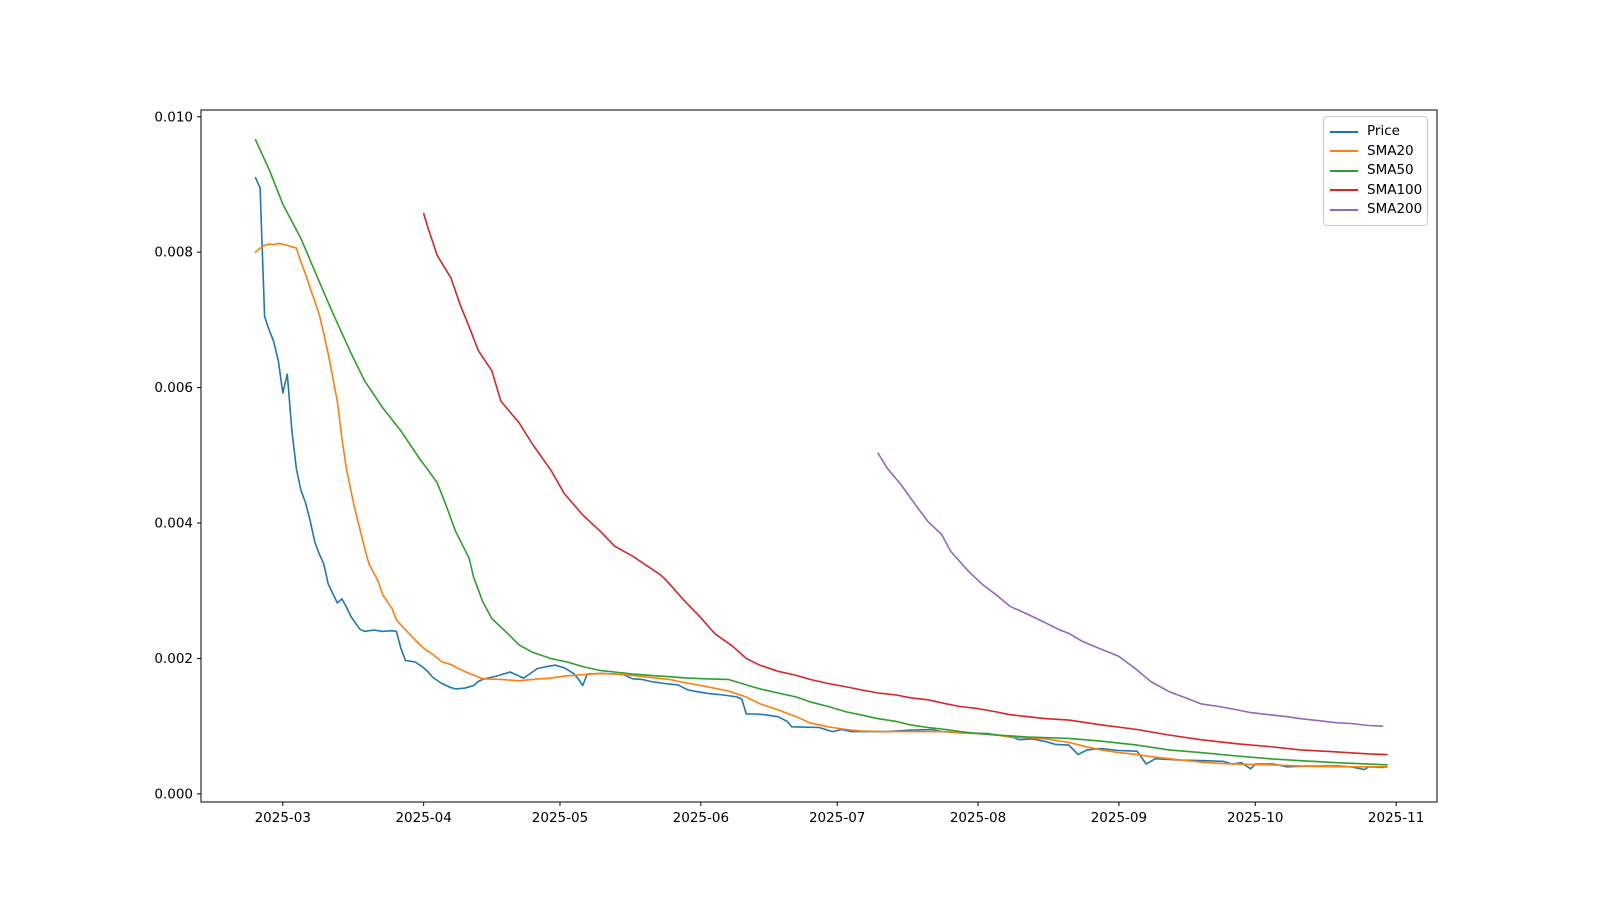 The height and width of the screenshot is (900, 1600). Describe the element at coordinates (560, 818) in the screenshot. I see `x-tick-label: 2025-05` at that location.